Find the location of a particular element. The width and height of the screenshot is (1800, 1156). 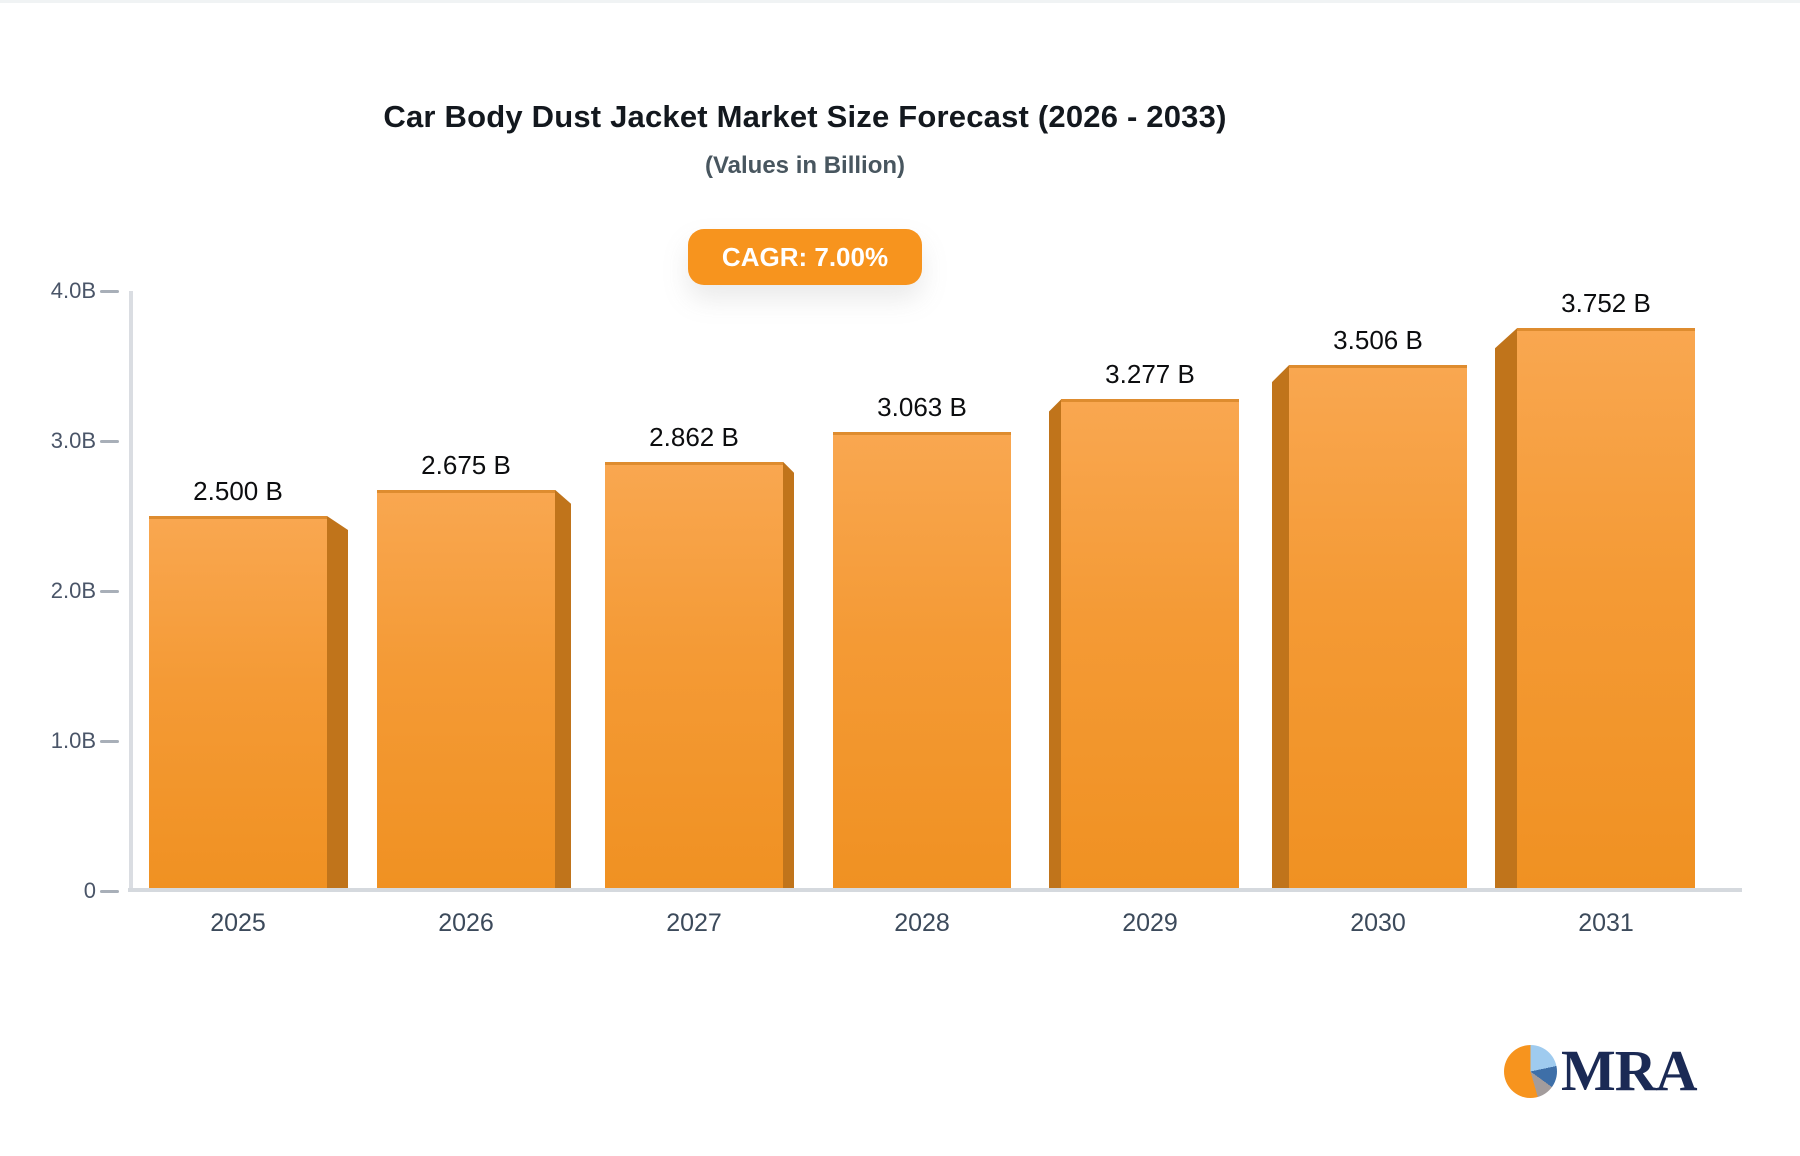

brand-logo-text: MRA is located at coordinates (1629, 1070).